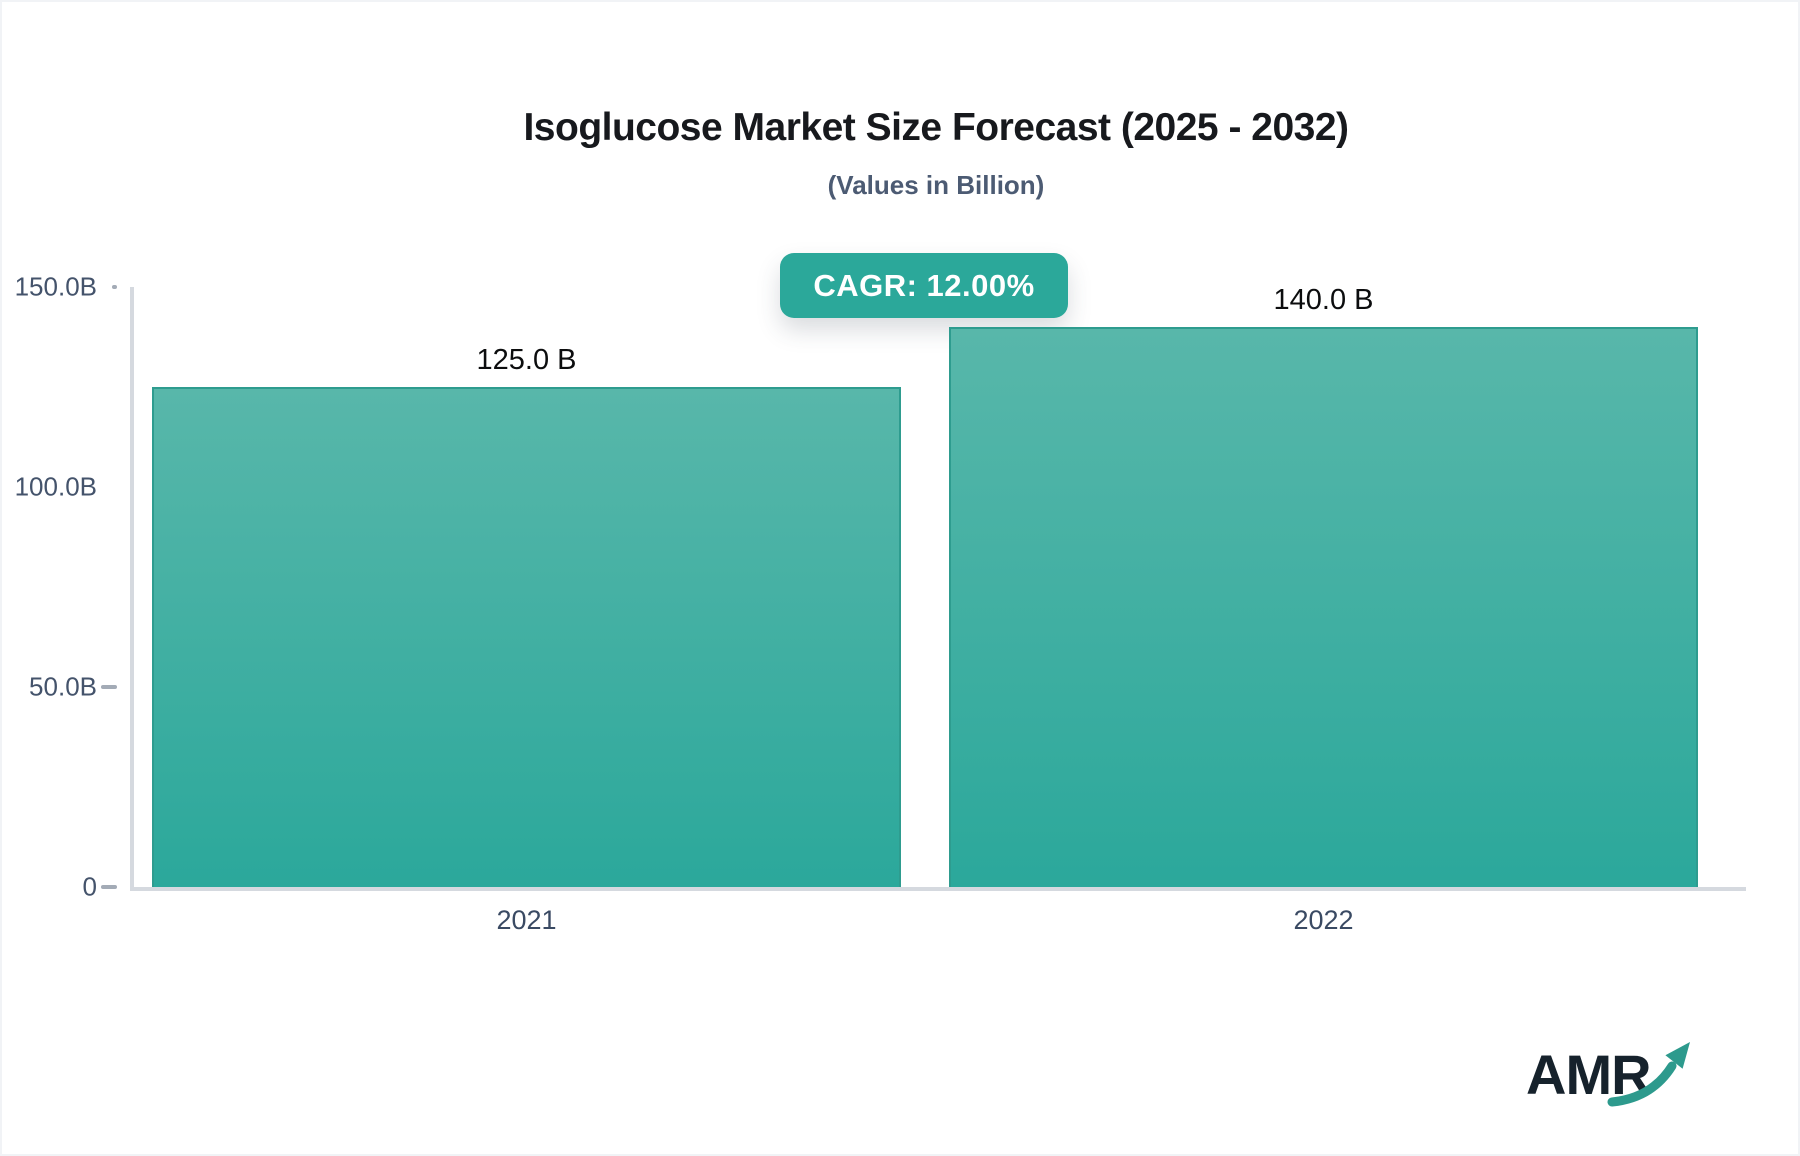 The height and width of the screenshot is (1156, 1800). Describe the element at coordinates (936, 185) in the screenshot. I see `chart-subtitle: (Values in Billion)` at that location.